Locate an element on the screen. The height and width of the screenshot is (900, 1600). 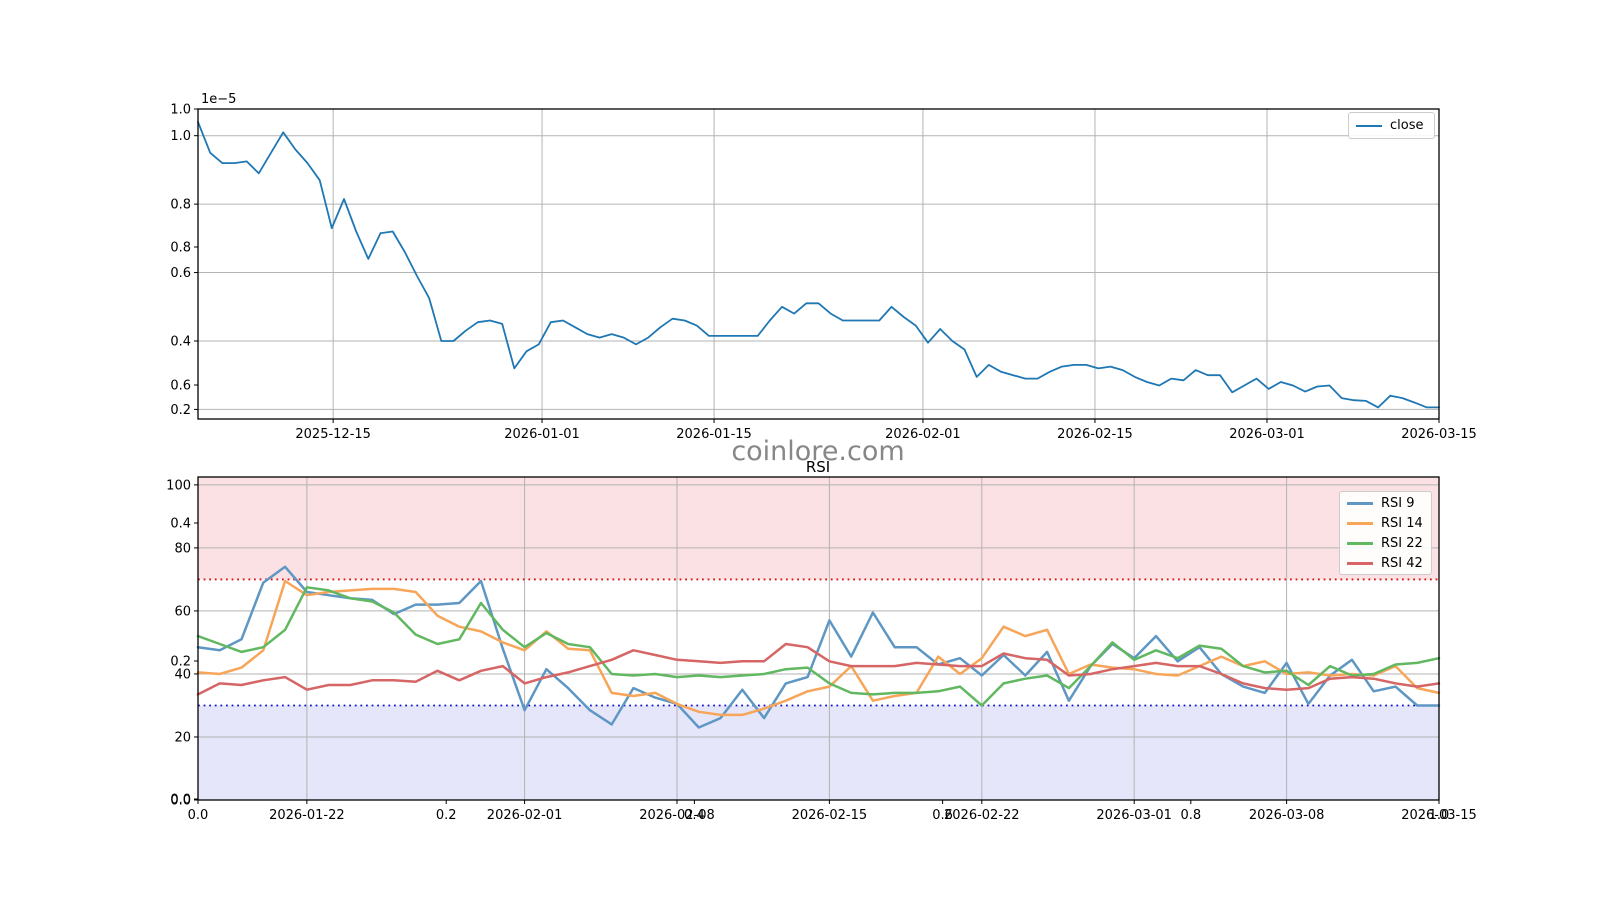
tick-label: 40 is located at coordinates (182, 674).